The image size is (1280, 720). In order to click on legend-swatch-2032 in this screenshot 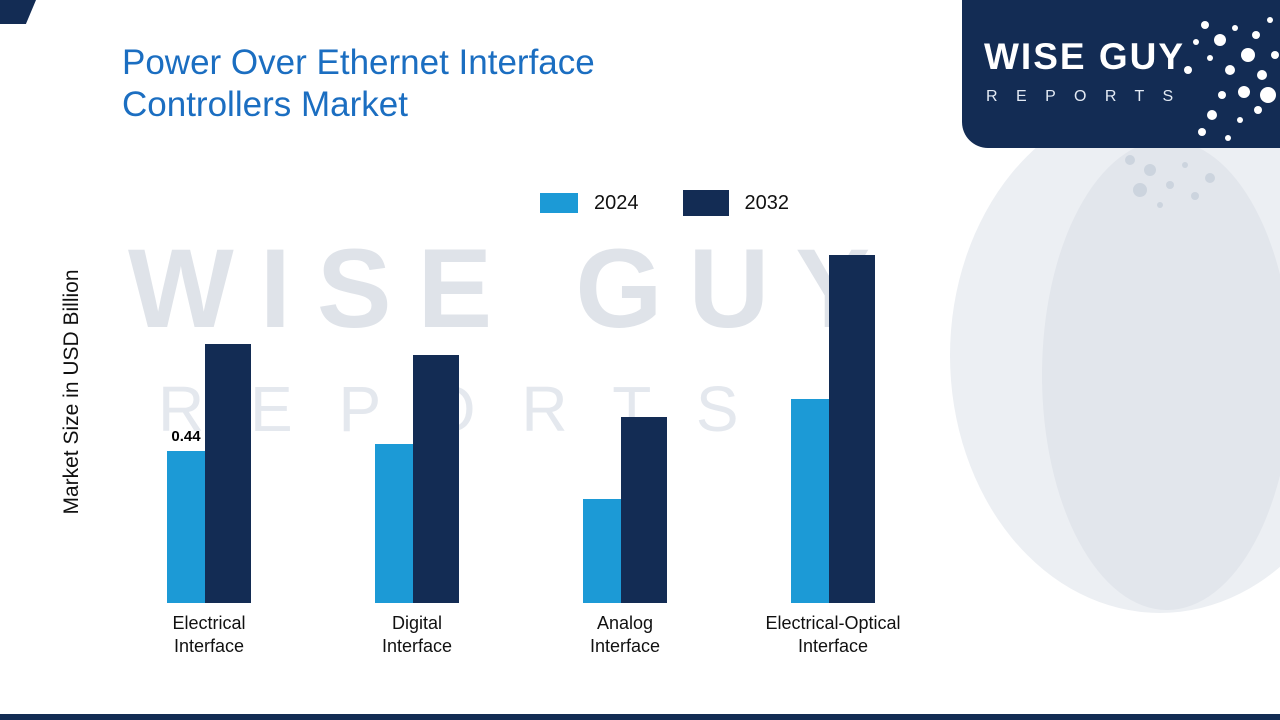, I will do `click(705, 203)`.